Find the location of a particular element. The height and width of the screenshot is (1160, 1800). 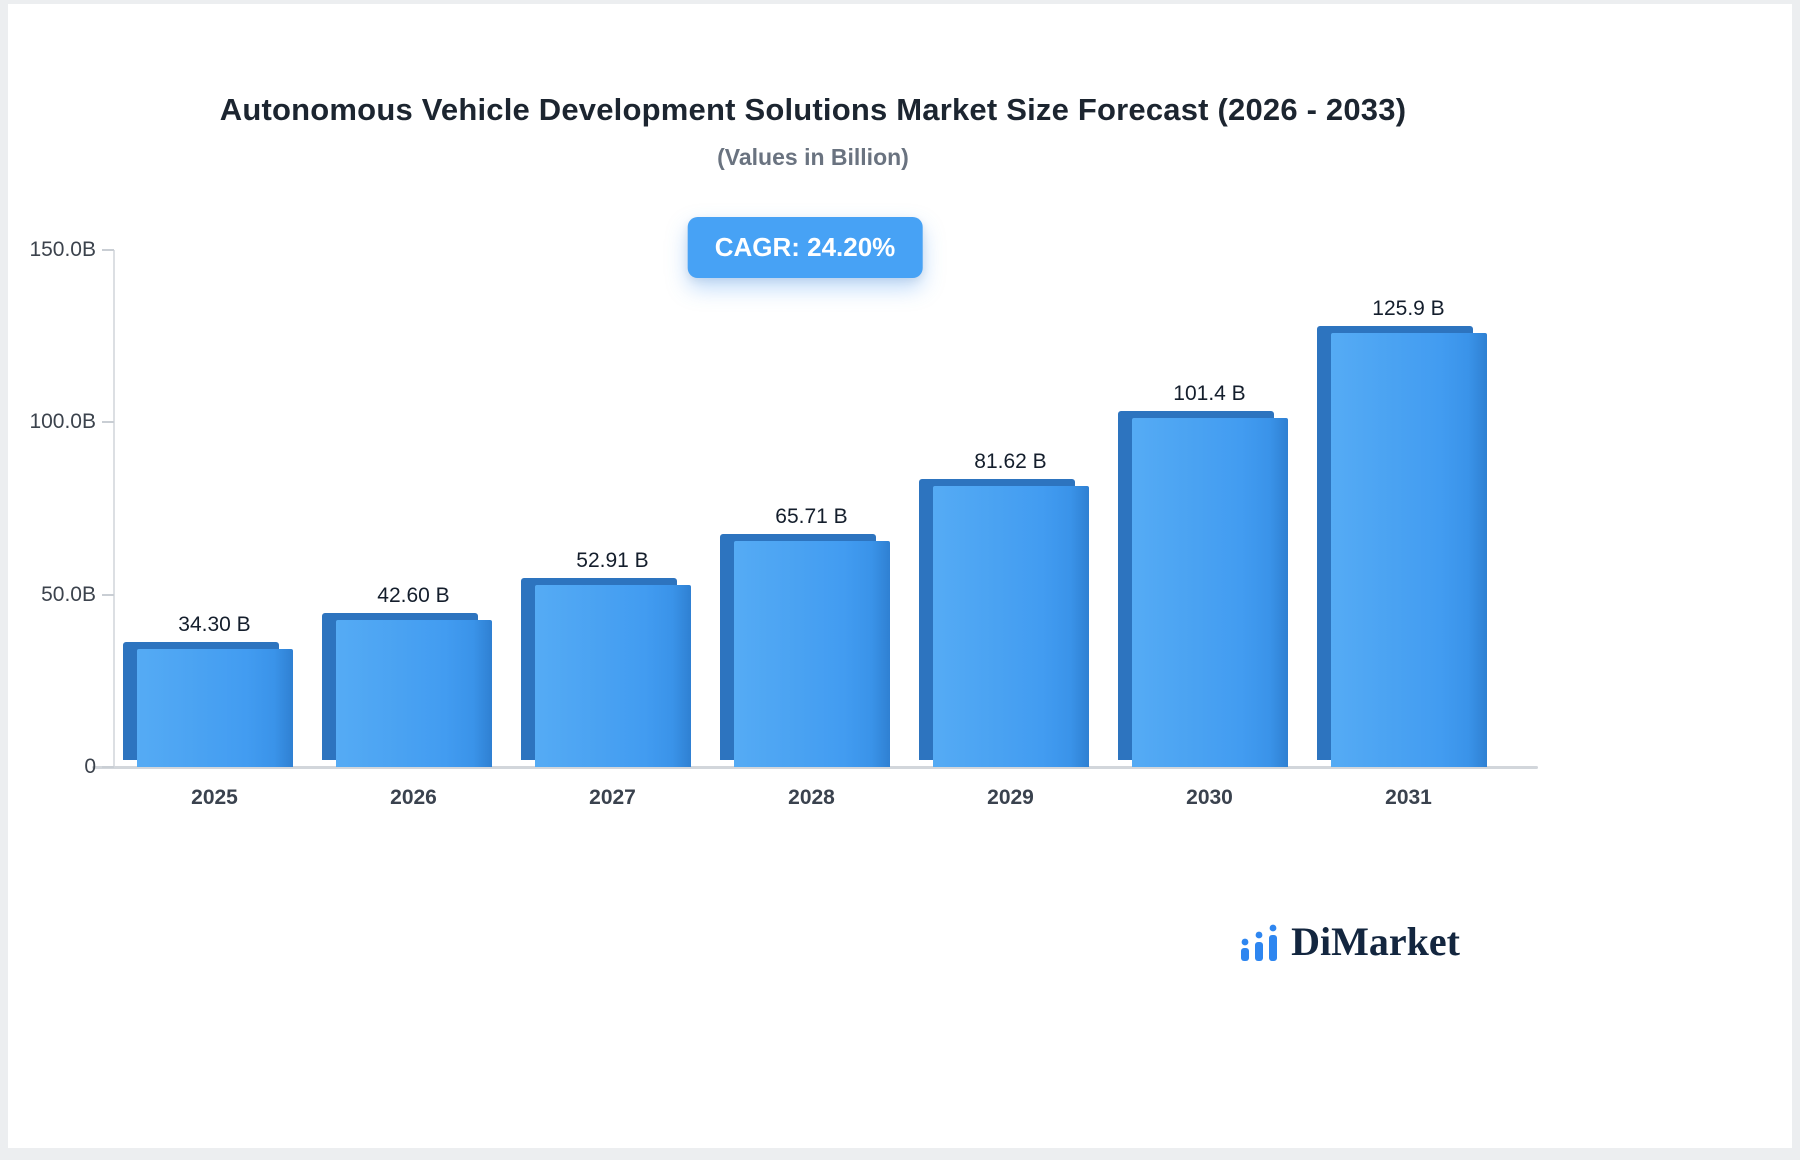

x-axis-label: 2027 is located at coordinates (612, 797).